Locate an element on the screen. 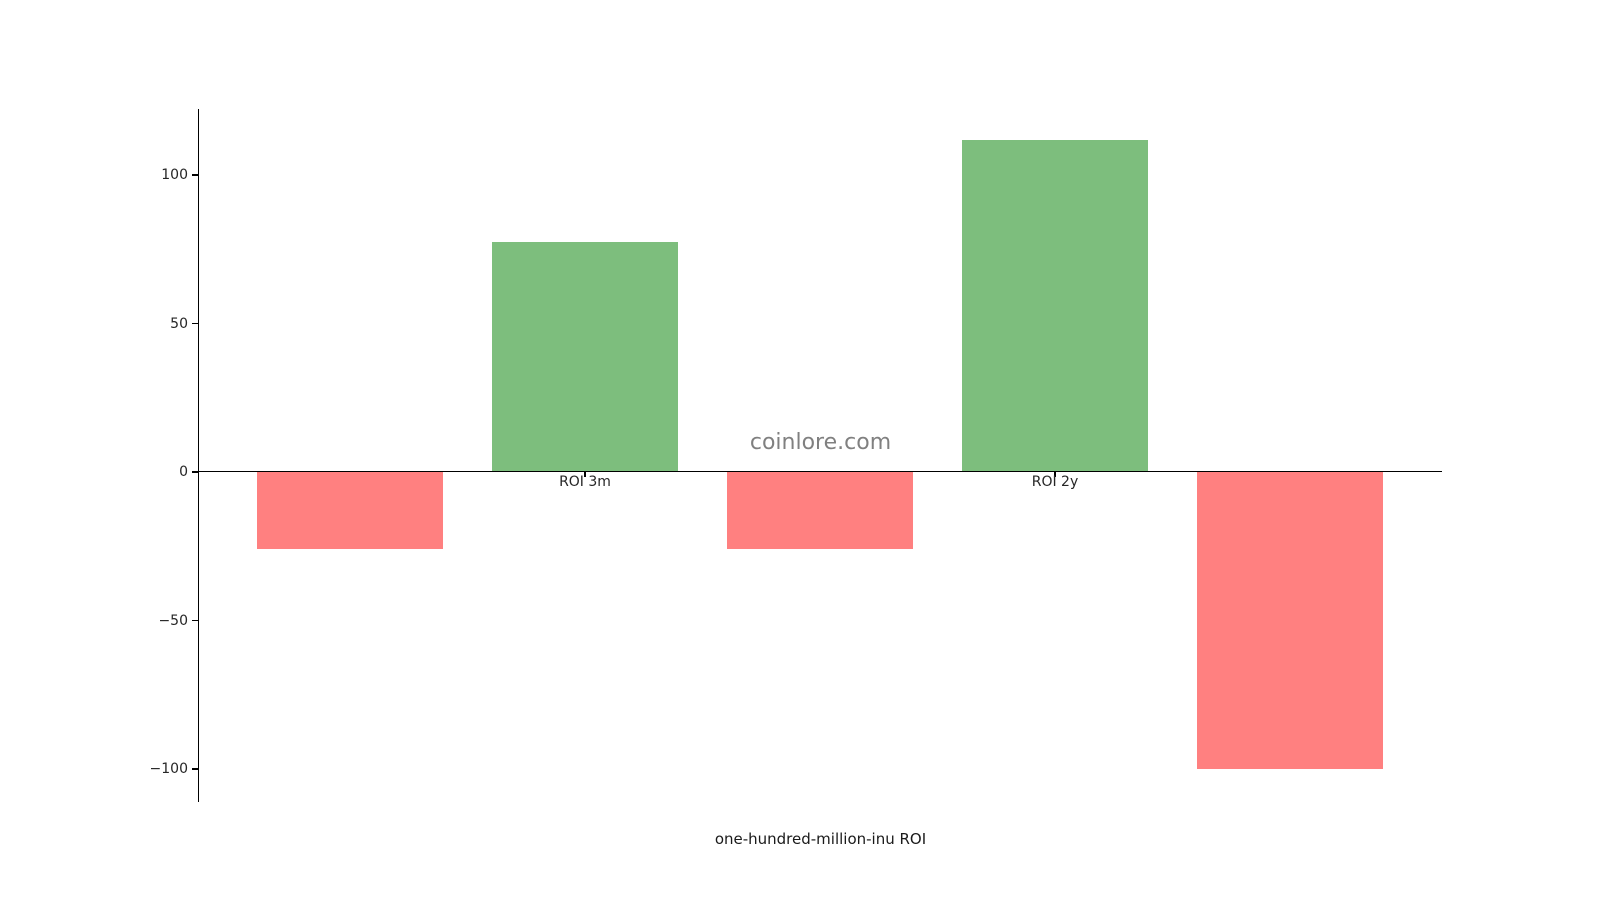  y-axis-tick-label: −50 is located at coordinates (173, 620).